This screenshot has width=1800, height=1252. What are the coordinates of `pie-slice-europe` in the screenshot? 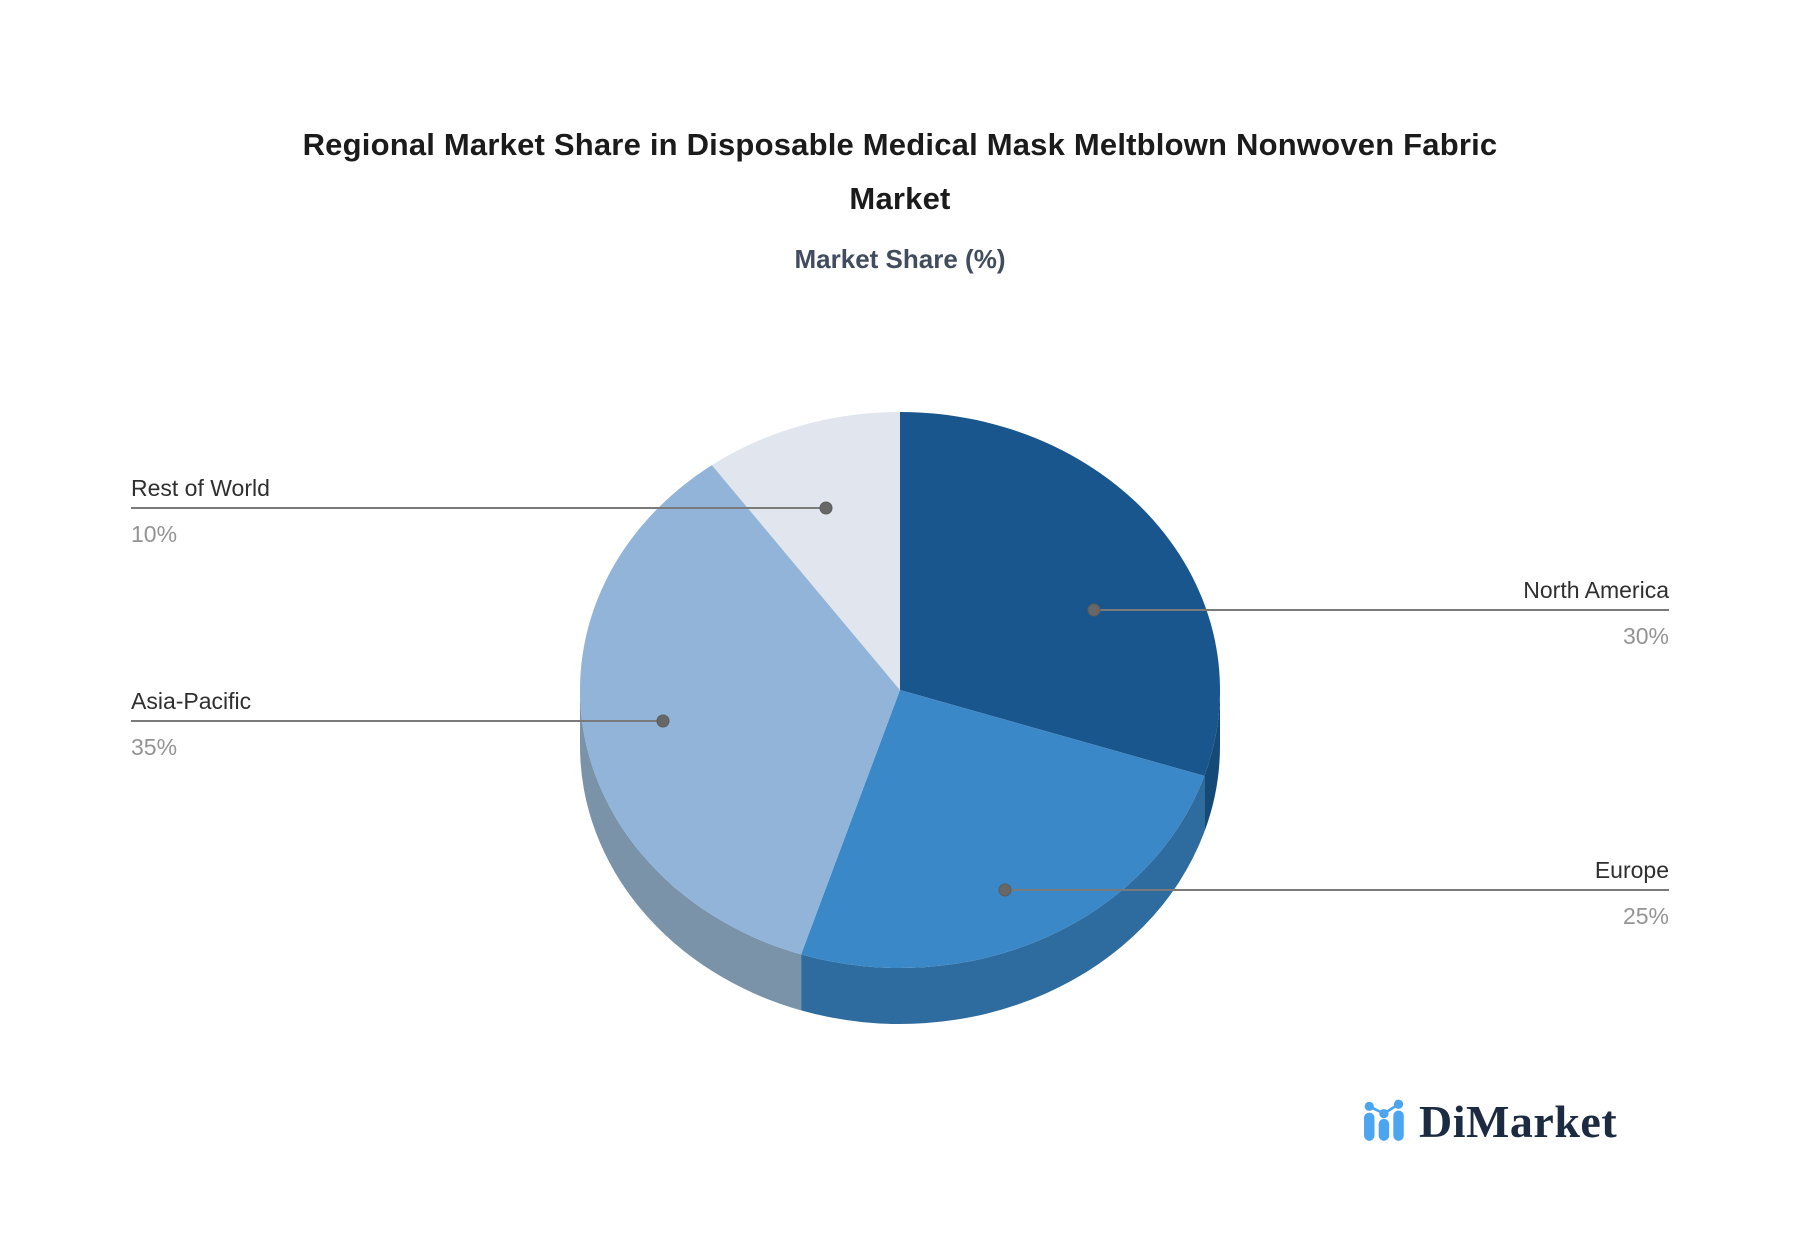 It's located at (1003, 829).